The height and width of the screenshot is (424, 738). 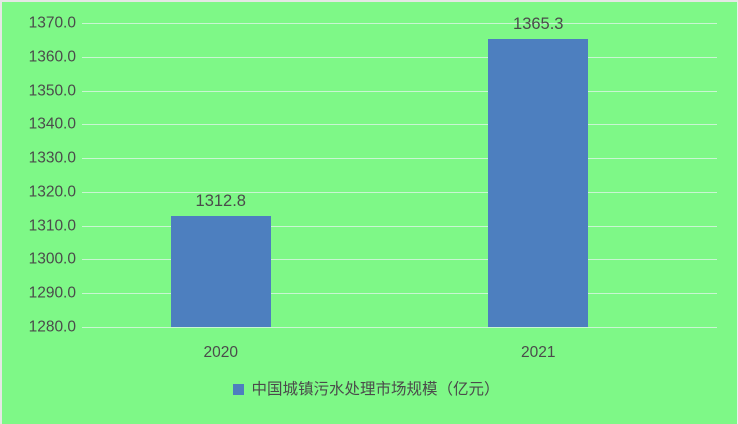 What do you see at coordinates (52, 124) in the screenshot?
I see `y-axis-tick-label: 1340.0` at bounding box center [52, 124].